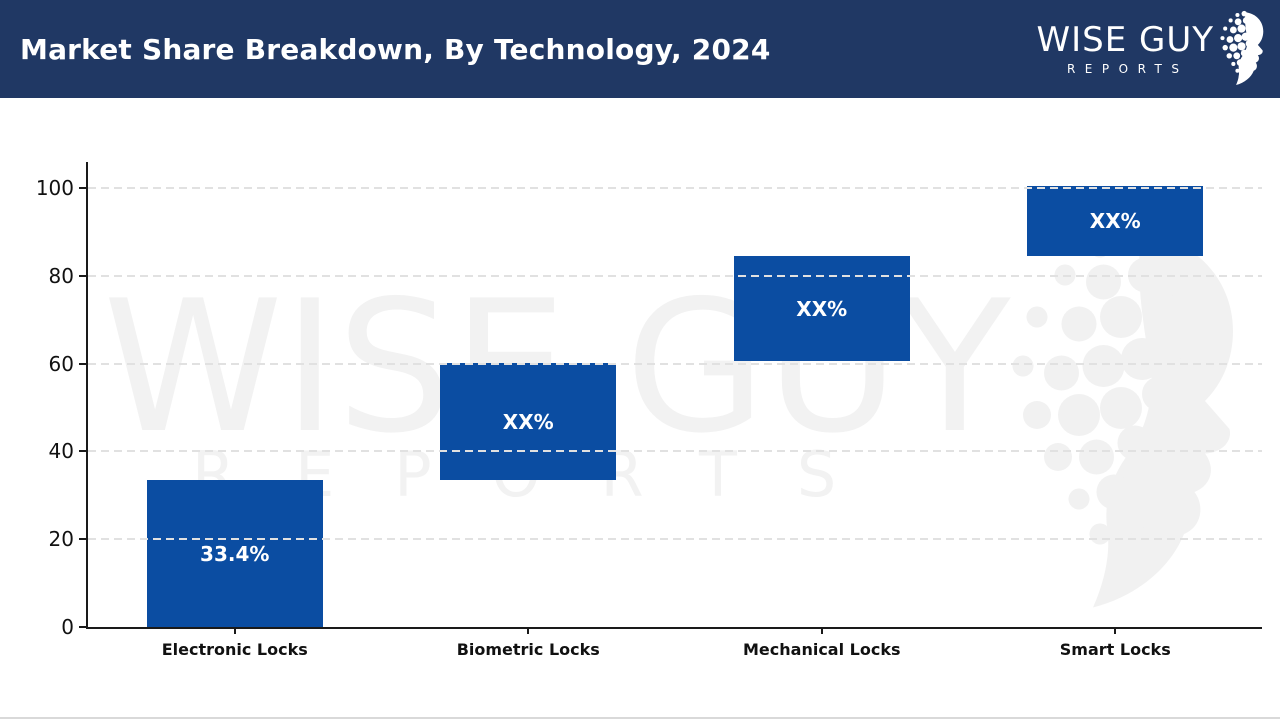  What do you see at coordinates (54, 188) in the screenshot?
I see `y-tick-label: 100` at bounding box center [54, 188].